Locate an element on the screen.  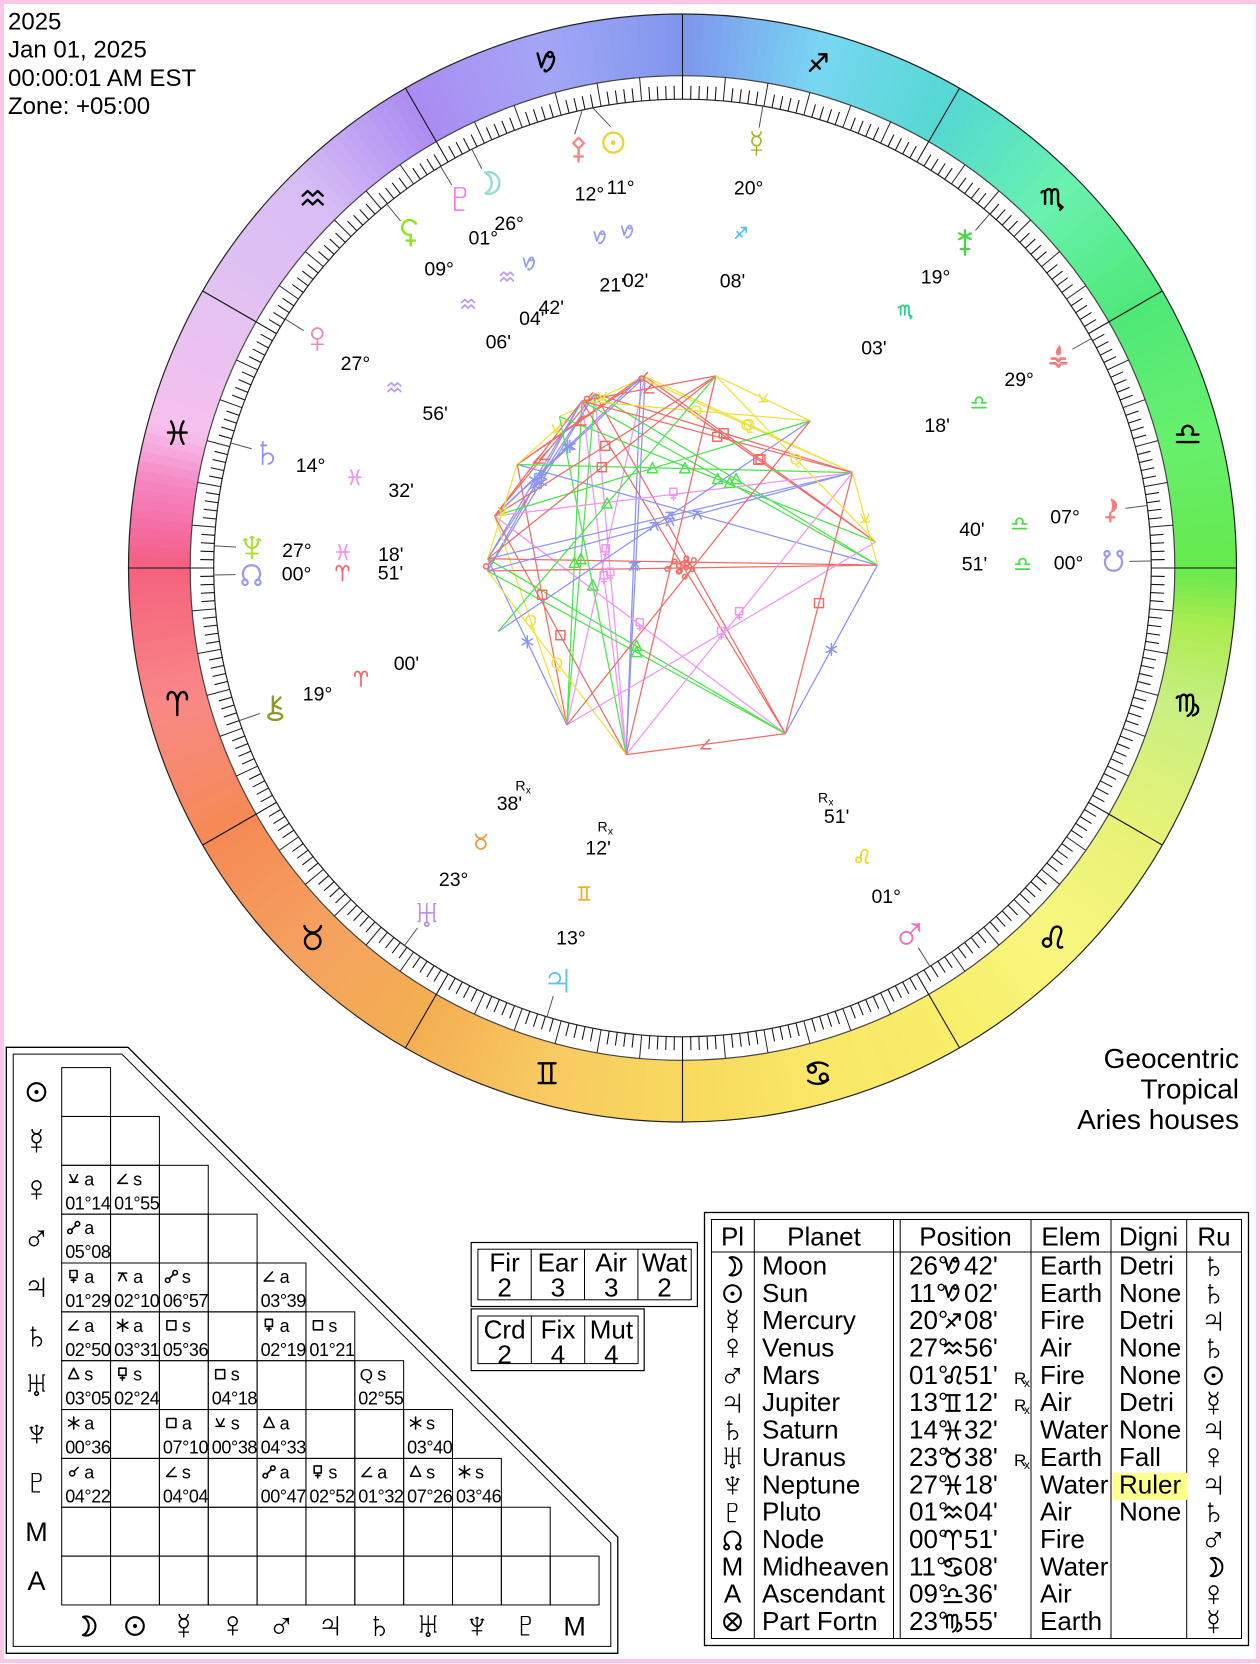
svg-text: Water is located at coordinates (1074, 1430).